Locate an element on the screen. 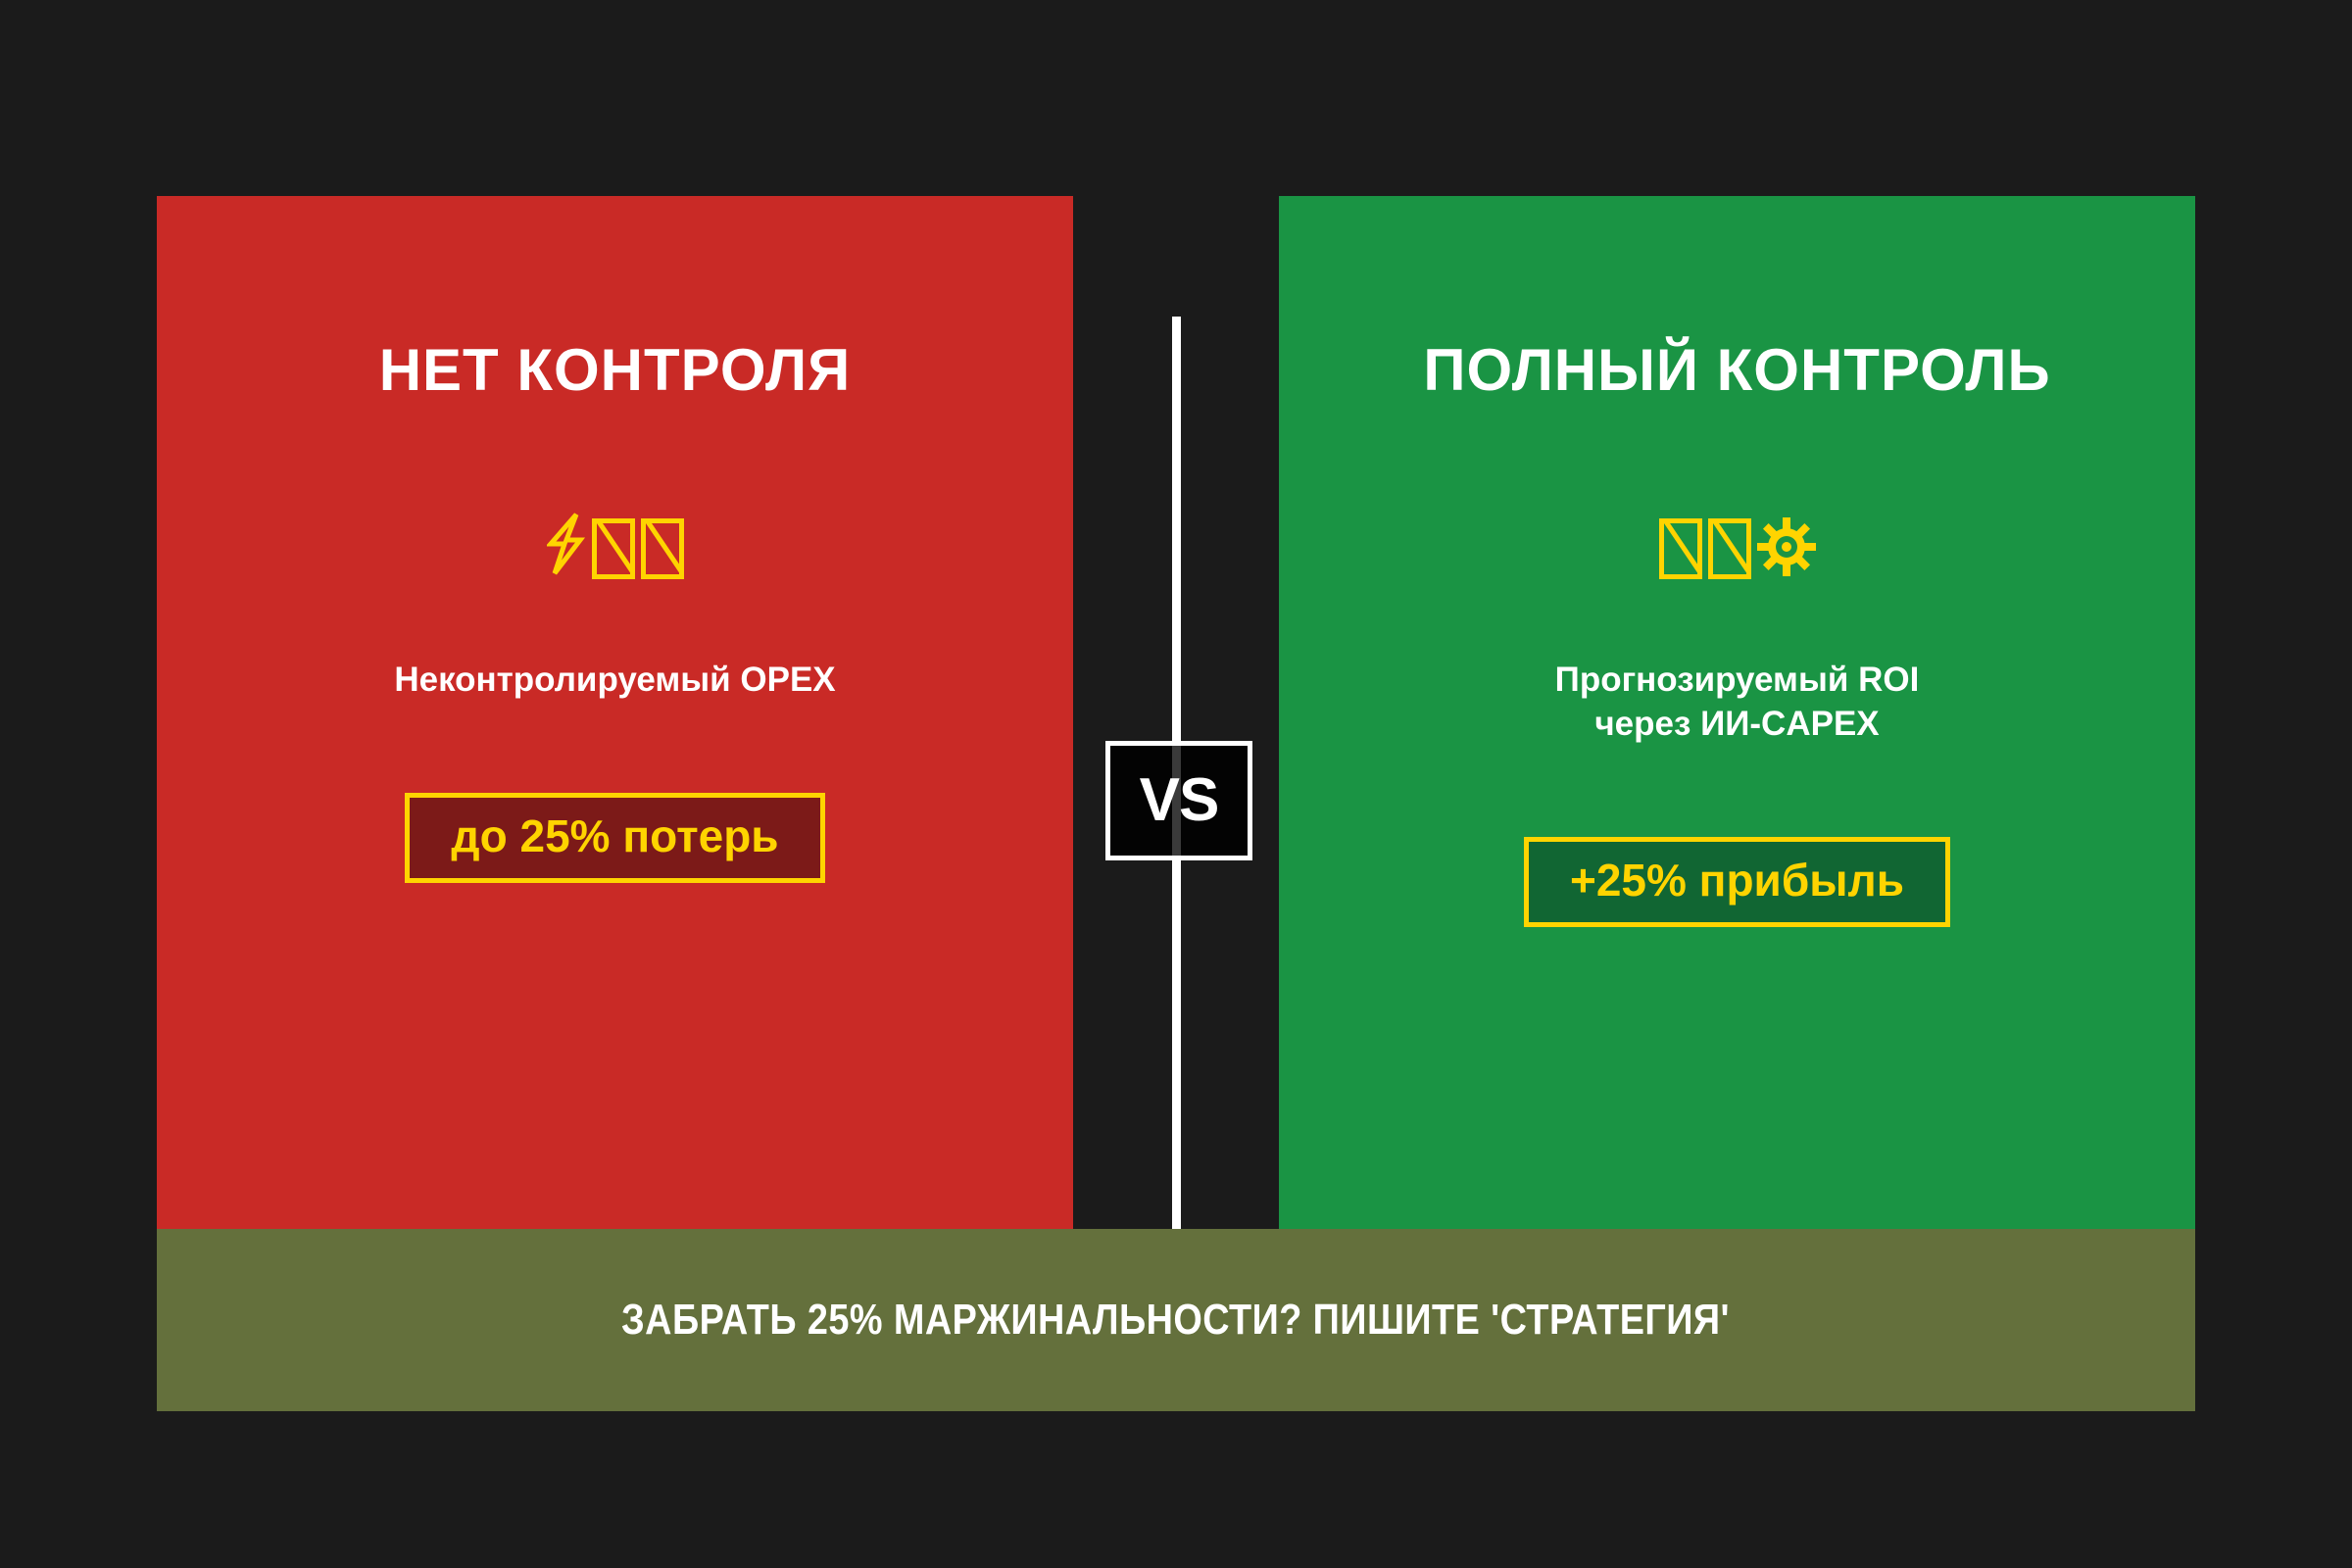 This screenshot has height=1568, width=2352. positive-subtitle-line-1: Прогнозируемый ROI is located at coordinates (1737, 680).